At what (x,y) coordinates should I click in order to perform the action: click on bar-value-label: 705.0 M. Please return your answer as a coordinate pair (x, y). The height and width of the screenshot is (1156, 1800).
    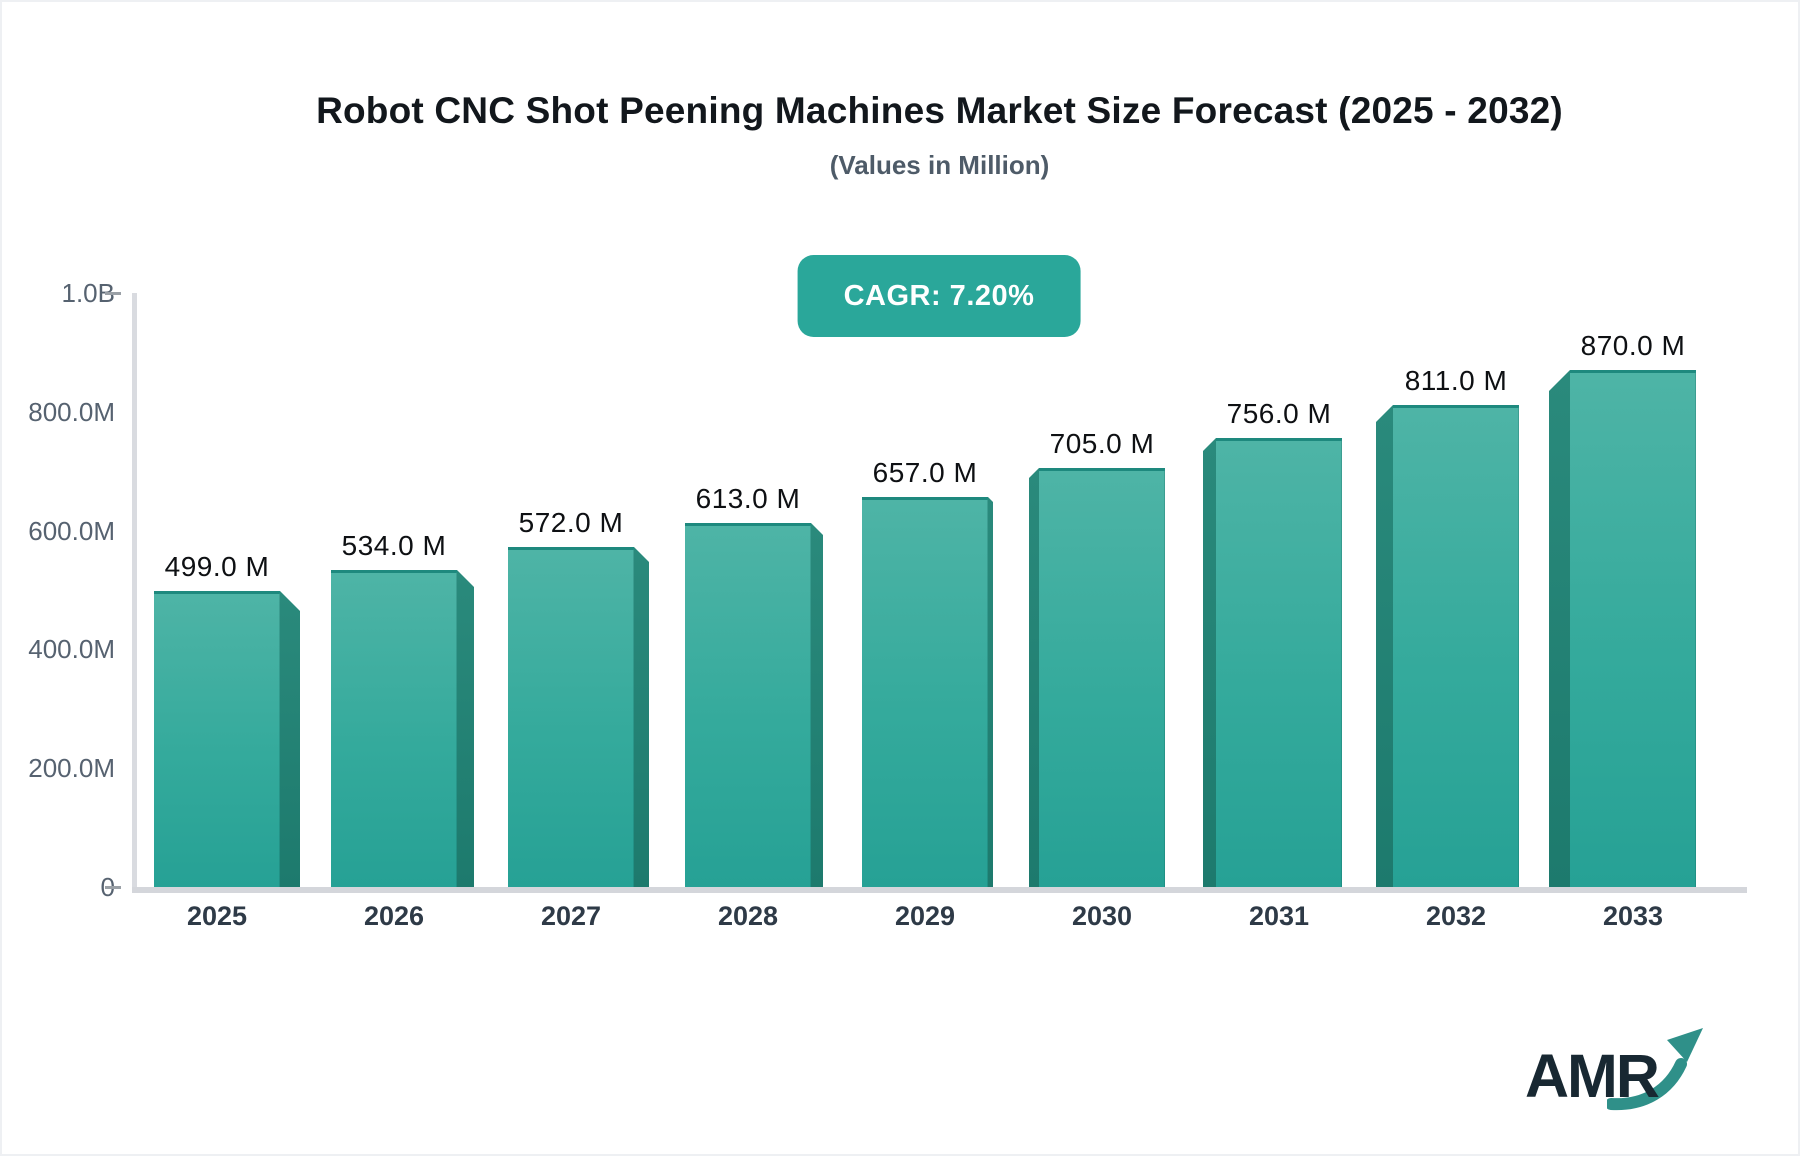
    Looking at the image, I should click on (1102, 443).